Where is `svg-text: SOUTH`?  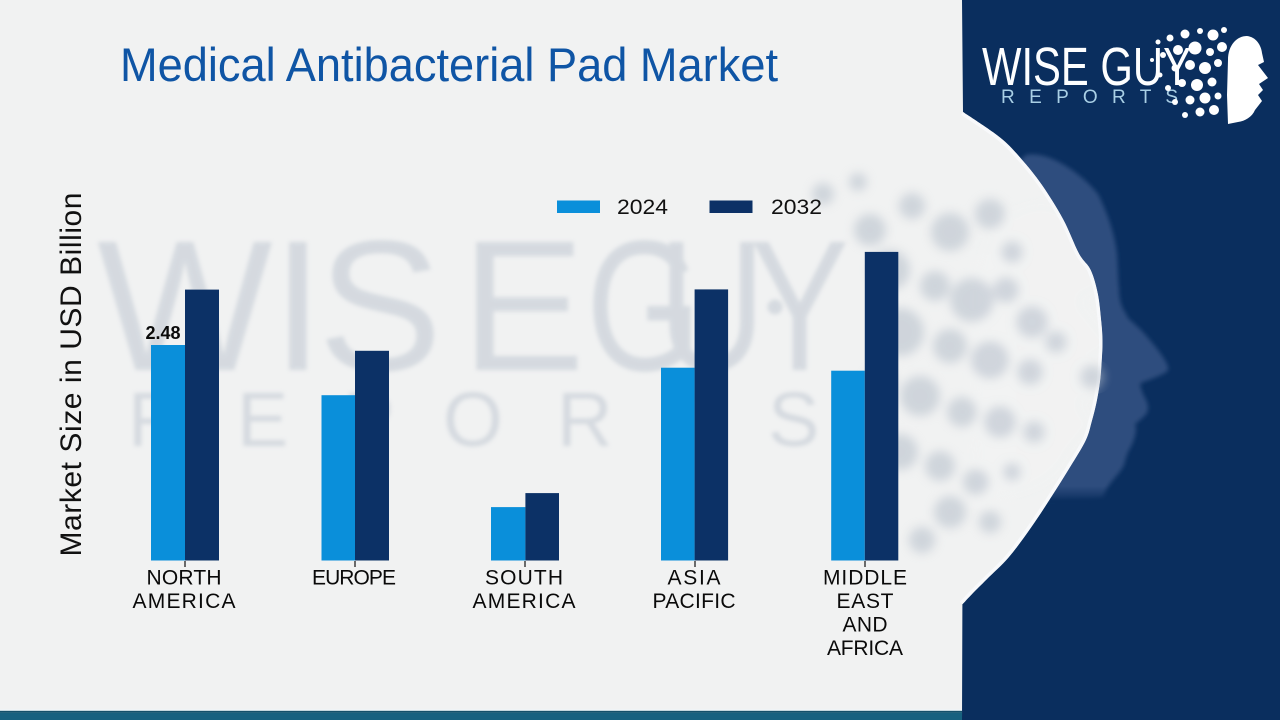 svg-text: SOUTH is located at coordinates (524, 577).